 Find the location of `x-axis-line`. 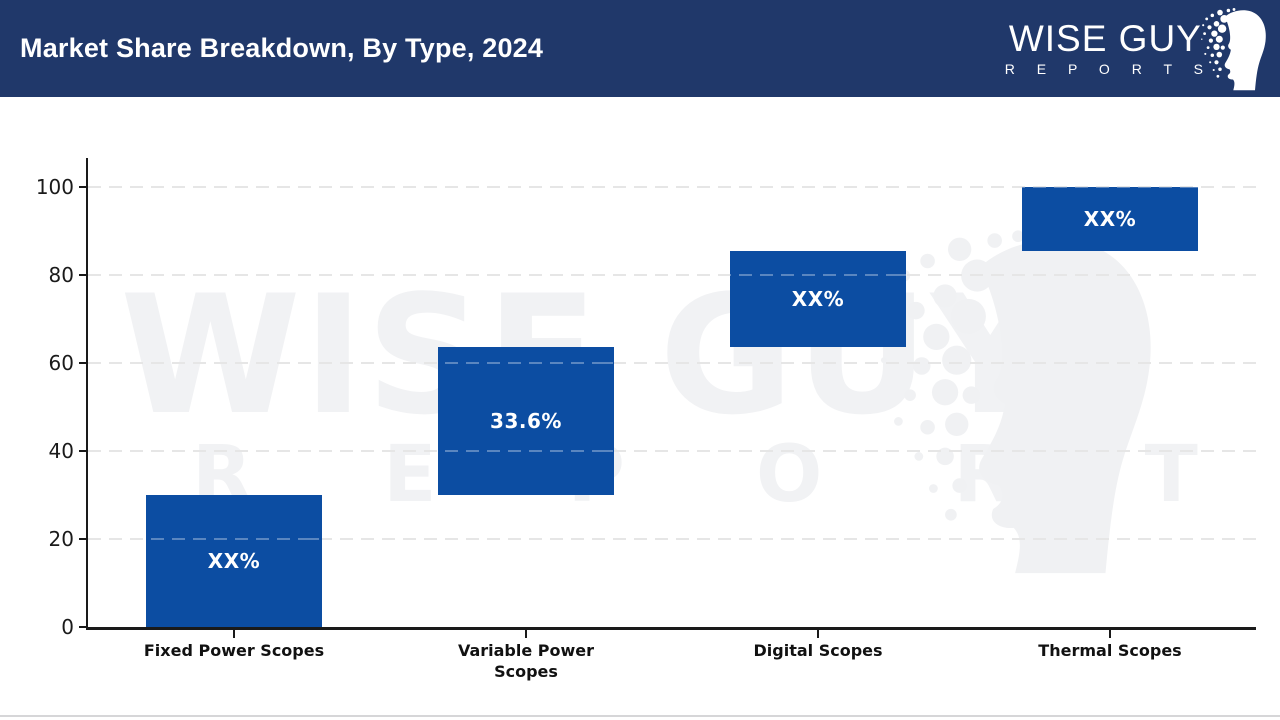

x-axis-line is located at coordinates (671, 628).